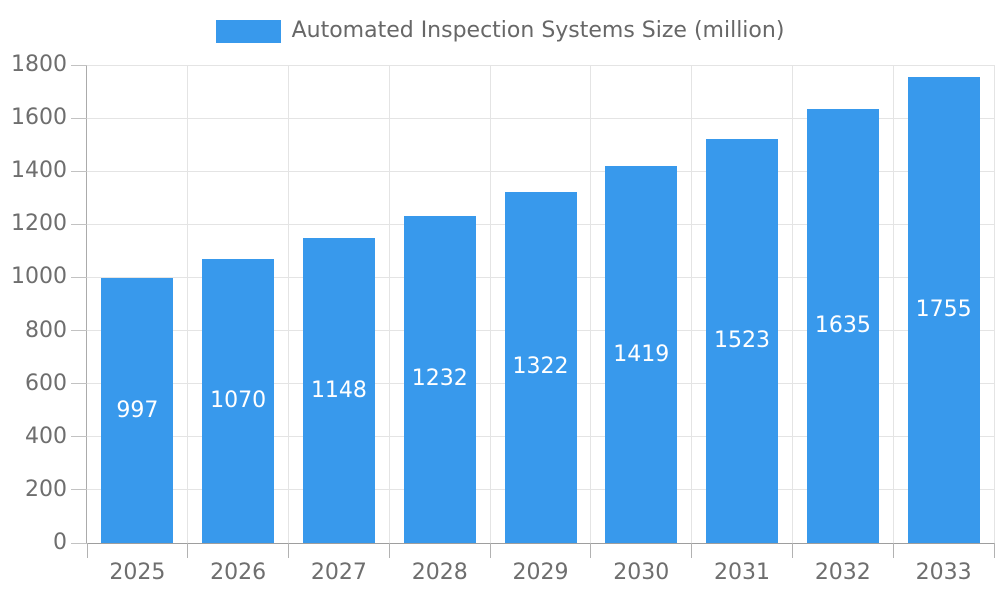  What do you see at coordinates (137, 572) in the screenshot?
I see `x-axis-label: 2025` at bounding box center [137, 572].